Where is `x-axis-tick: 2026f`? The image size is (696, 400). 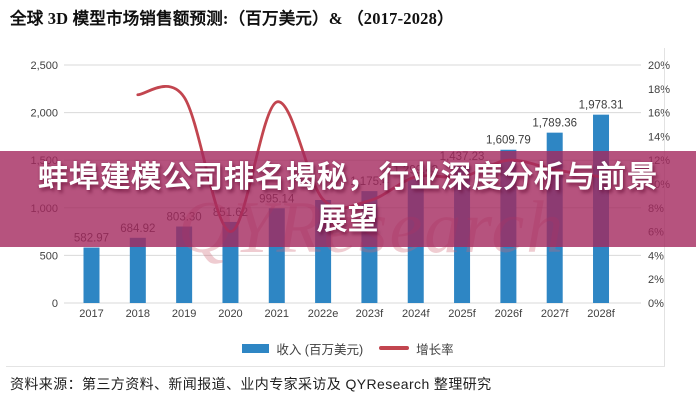 x-axis-tick: 2026f is located at coordinates (509, 314).